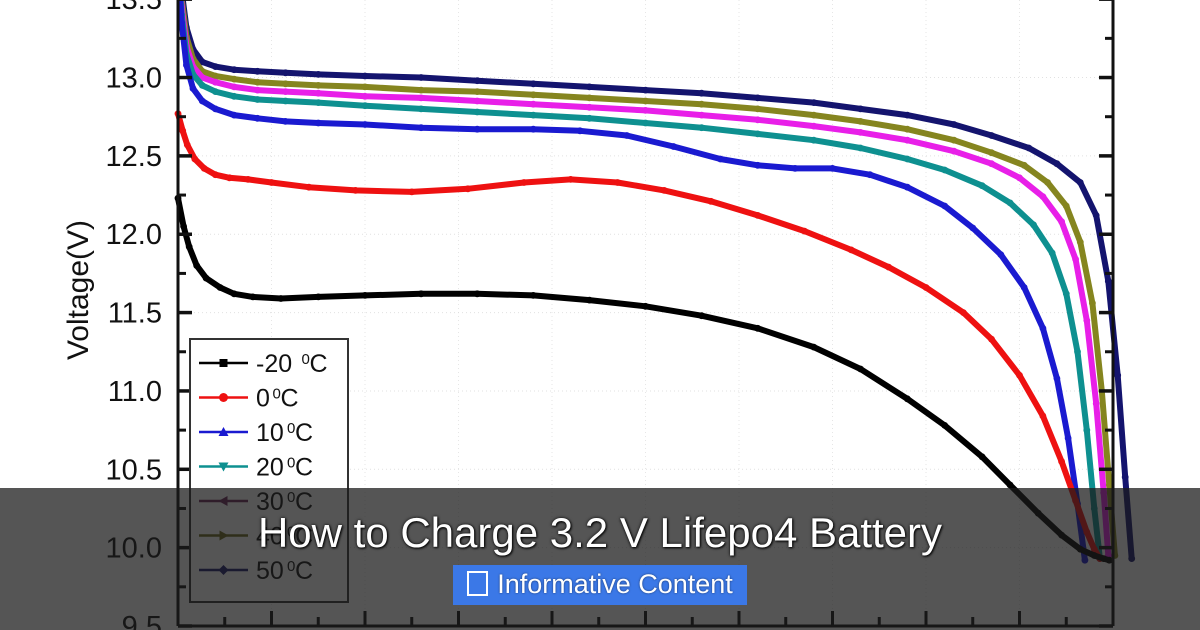 The image size is (1200, 630). I want to click on y-tick-label: 10.5, so click(134, 470).